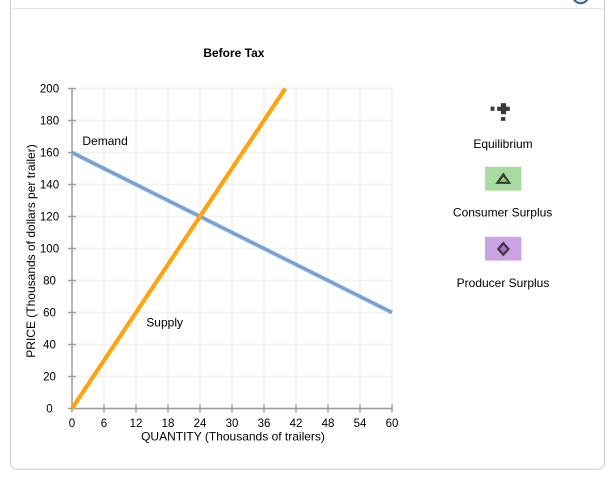 Image resolution: width=611 pixels, height=477 pixels. Describe the element at coordinates (31, 250) in the screenshot. I see `svg-text:PRICE (Thousands of dollars pe: PRICE (Thousands of dollars per trailer)` at that location.